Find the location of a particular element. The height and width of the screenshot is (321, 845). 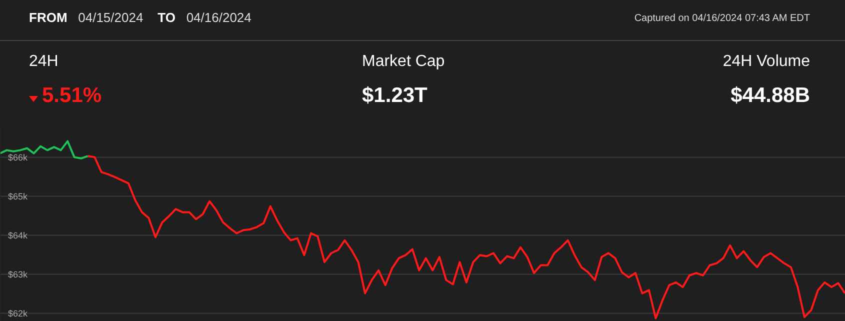

text: $1.23T is located at coordinates (395, 96).